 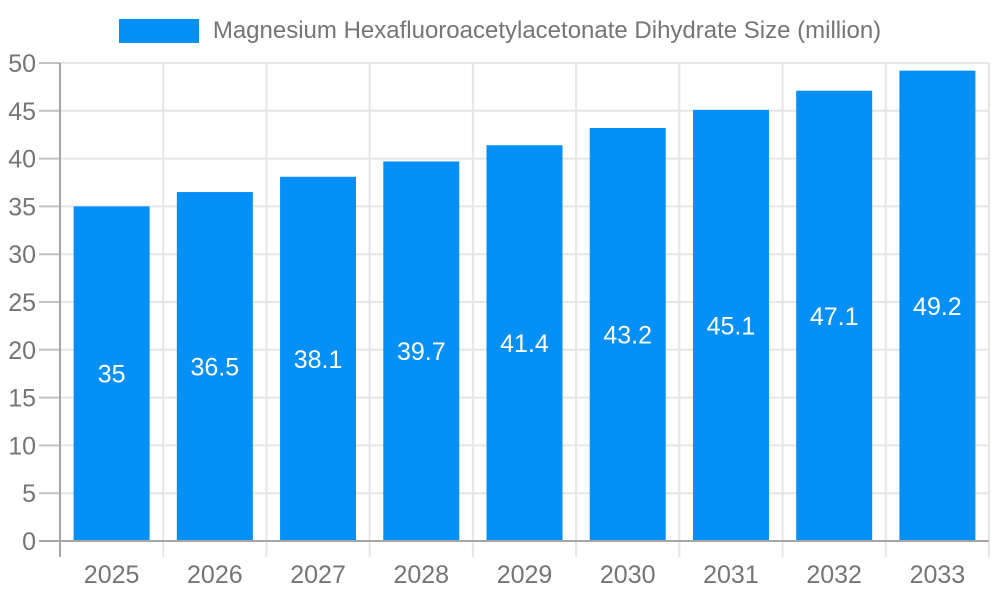 What do you see at coordinates (22, 303) in the screenshot?
I see `y-tick-label: 25` at bounding box center [22, 303].